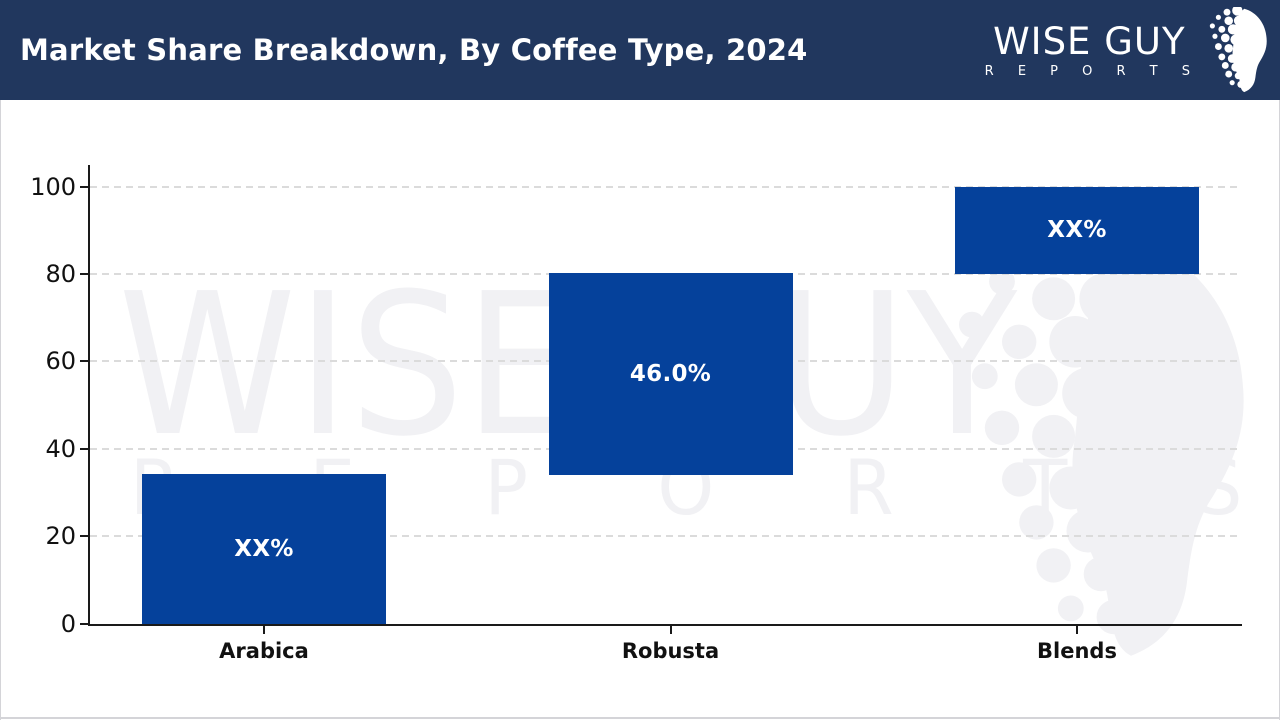  I want to click on bar-value-label: 46.0%, so click(670, 374).